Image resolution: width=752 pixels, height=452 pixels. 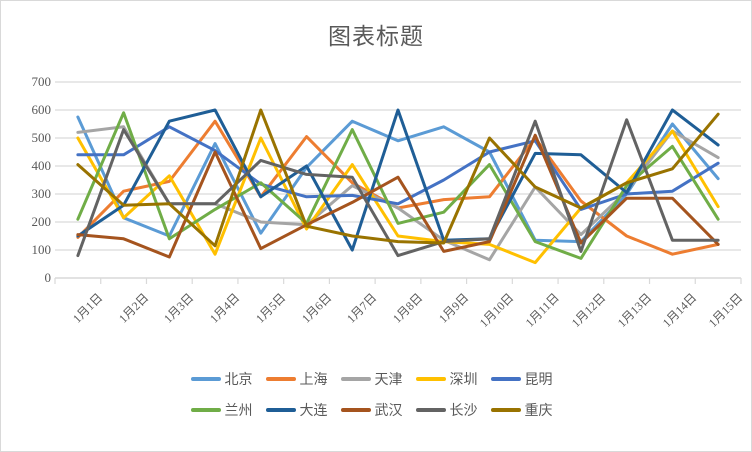 I want to click on y-tick-label: 500, so click(x=41, y=137).